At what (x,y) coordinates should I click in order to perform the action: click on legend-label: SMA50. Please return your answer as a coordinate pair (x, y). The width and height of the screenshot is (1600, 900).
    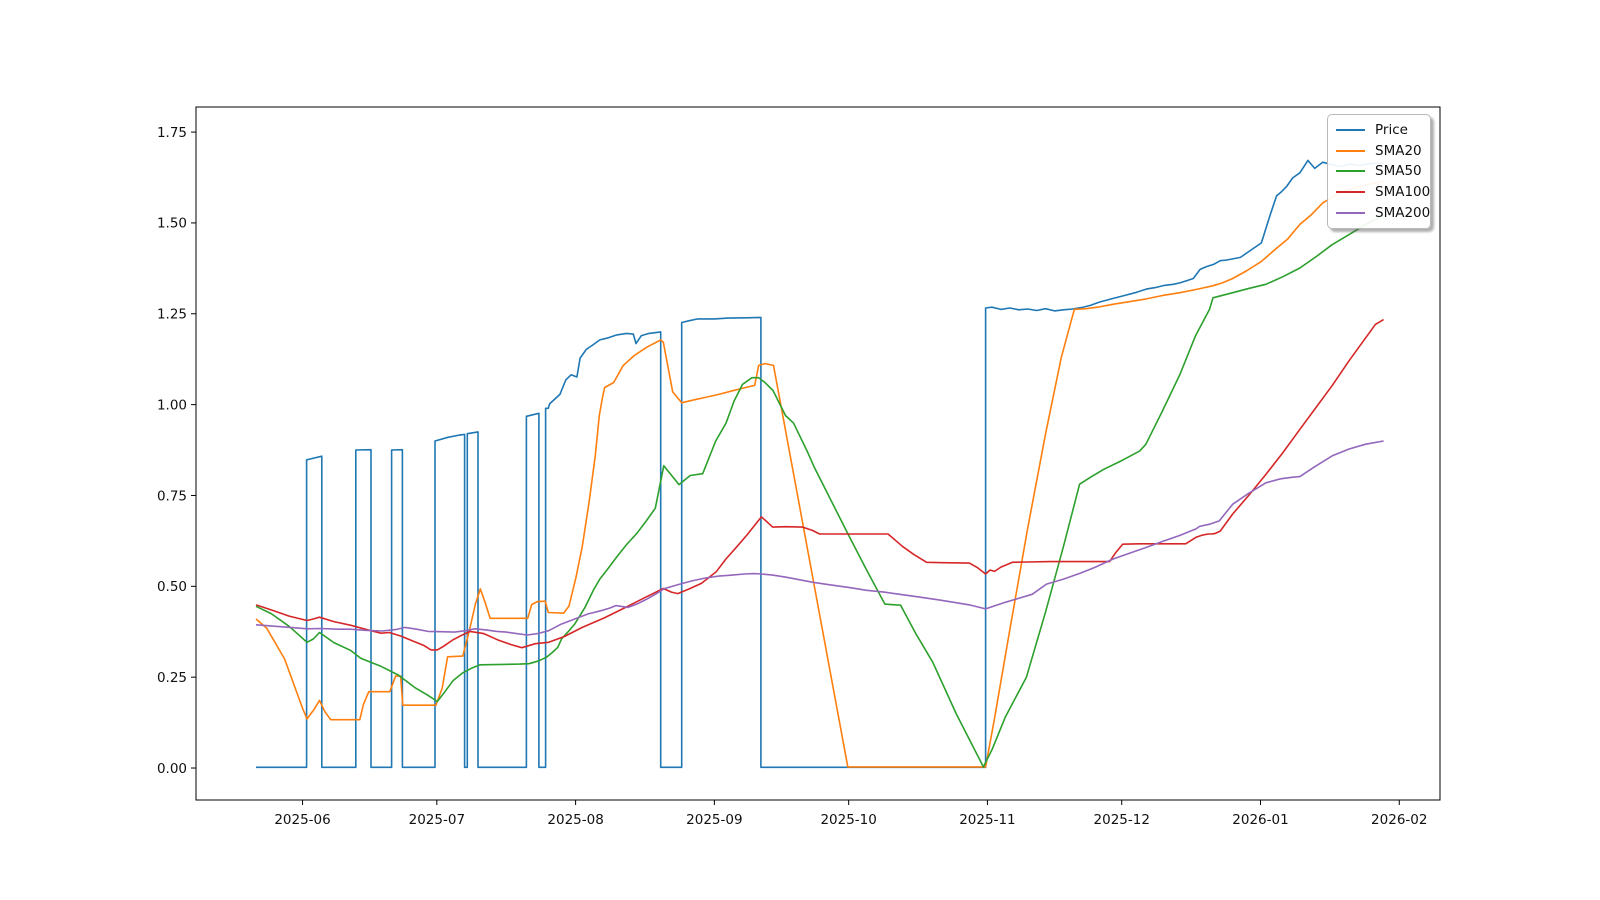
    Looking at the image, I should click on (1398, 171).